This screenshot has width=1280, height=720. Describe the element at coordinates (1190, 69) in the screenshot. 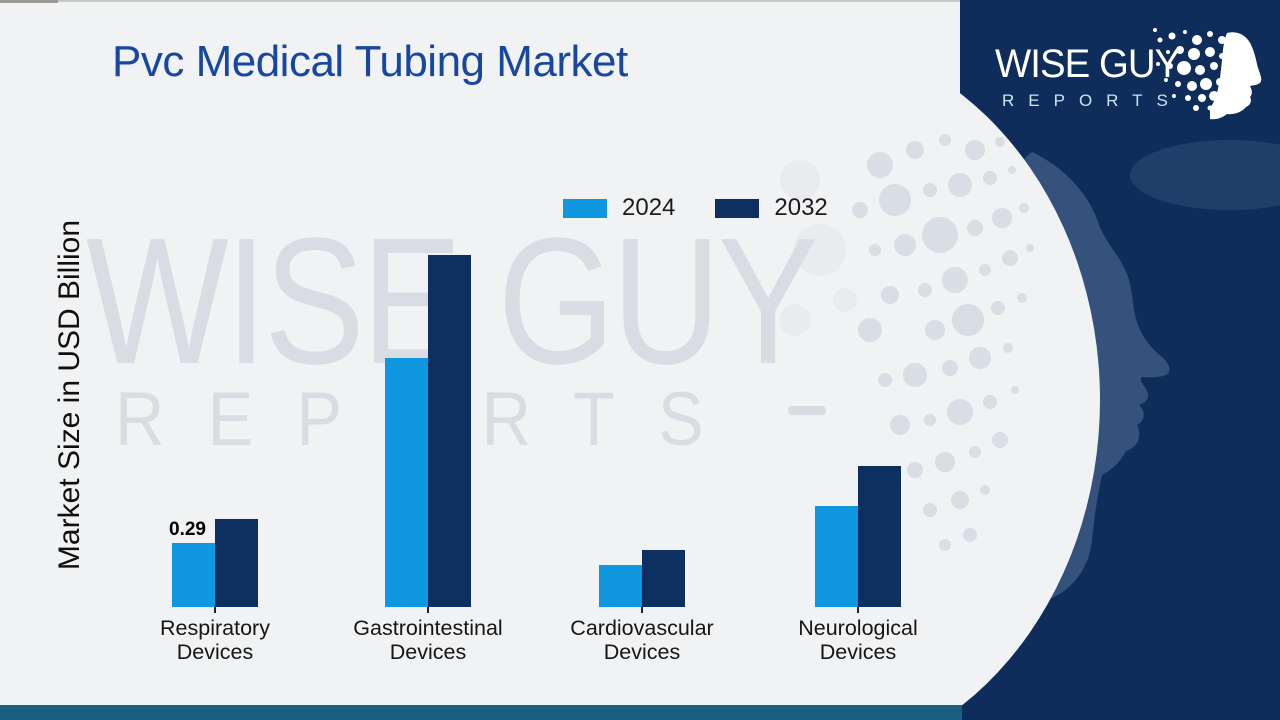

I see `logo-head-dots` at that location.